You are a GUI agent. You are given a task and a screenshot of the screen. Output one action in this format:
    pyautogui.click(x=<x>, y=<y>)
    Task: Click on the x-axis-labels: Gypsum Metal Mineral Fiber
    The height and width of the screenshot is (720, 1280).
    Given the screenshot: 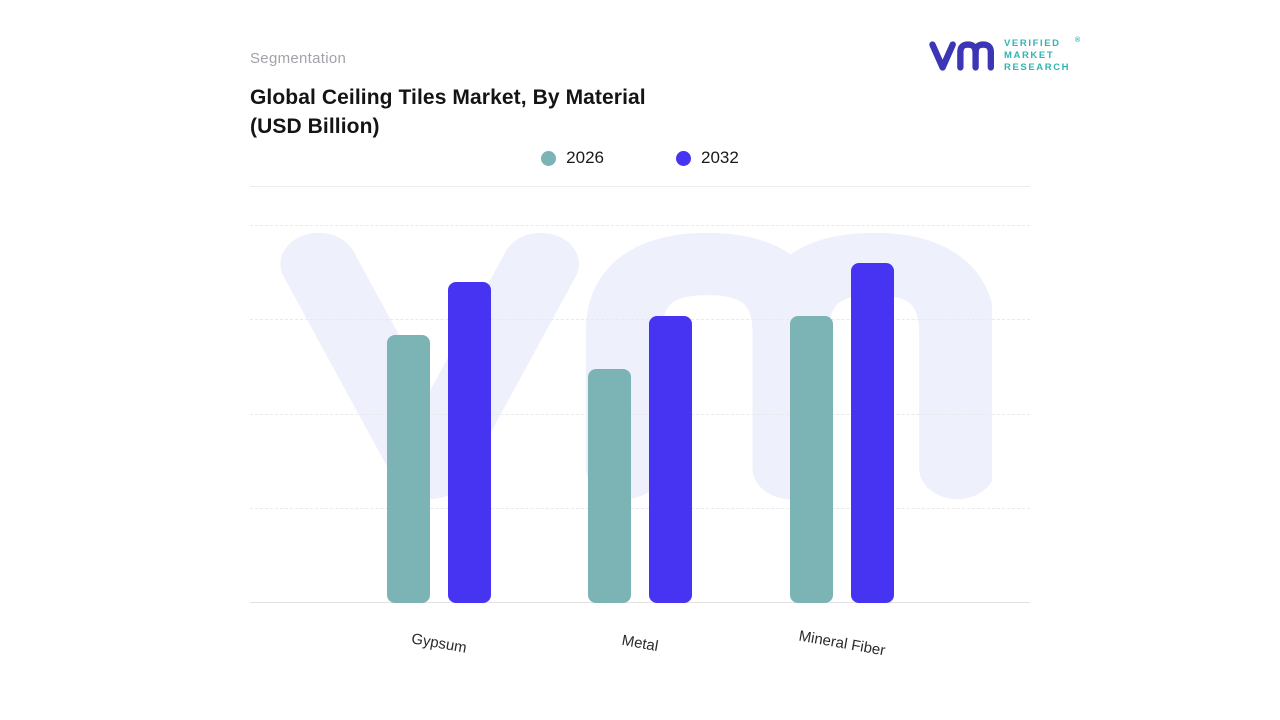 What is the action you would take?
    pyautogui.click(x=640, y=638)
    